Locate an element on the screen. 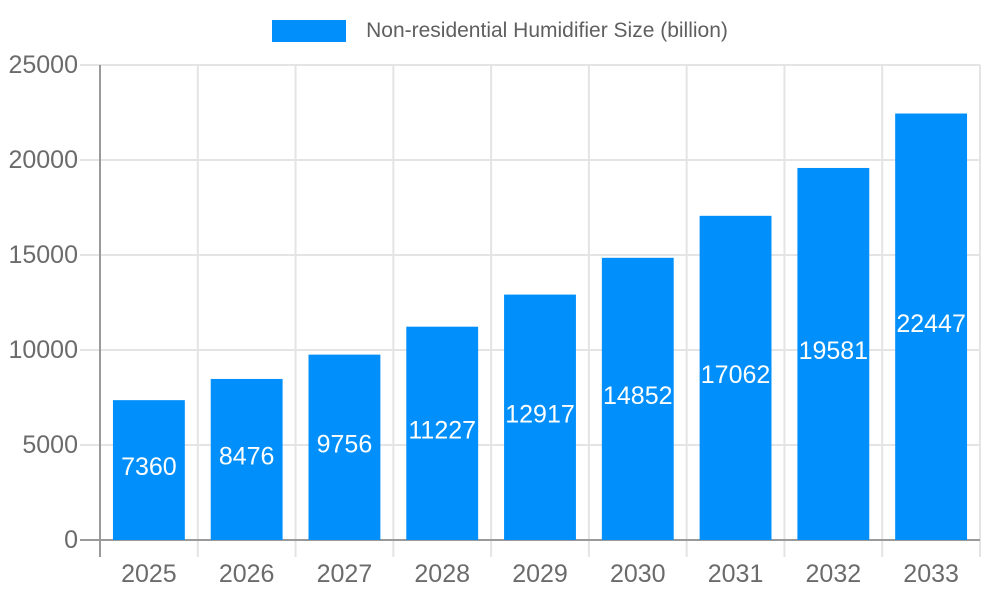  bar-value-label: 12917 is located at coordinates (540, 414).